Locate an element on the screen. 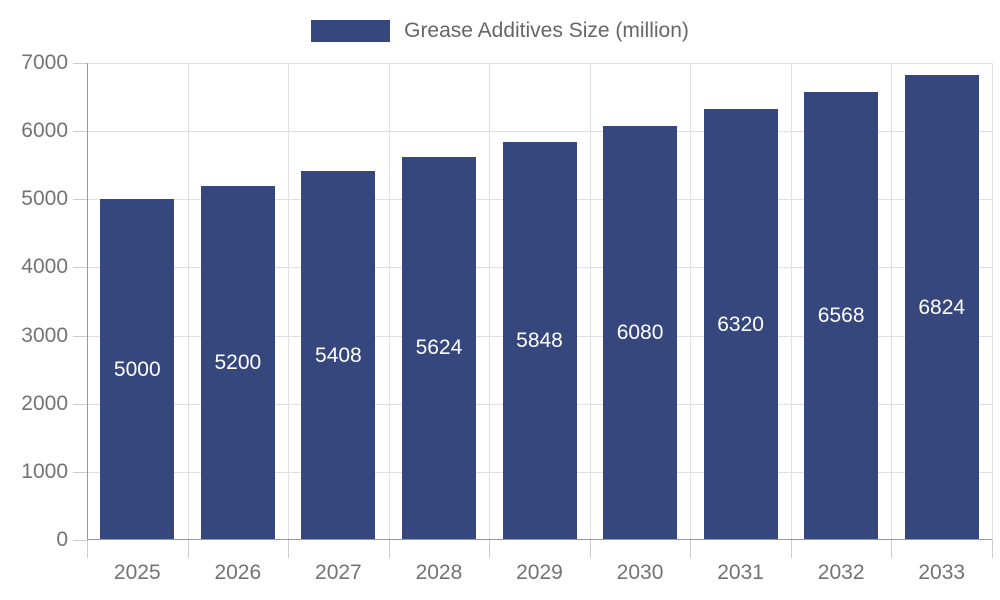 This screenshot has height=600, width=1000. bar-value-label: 6320 is located at coordinates (740, 324).